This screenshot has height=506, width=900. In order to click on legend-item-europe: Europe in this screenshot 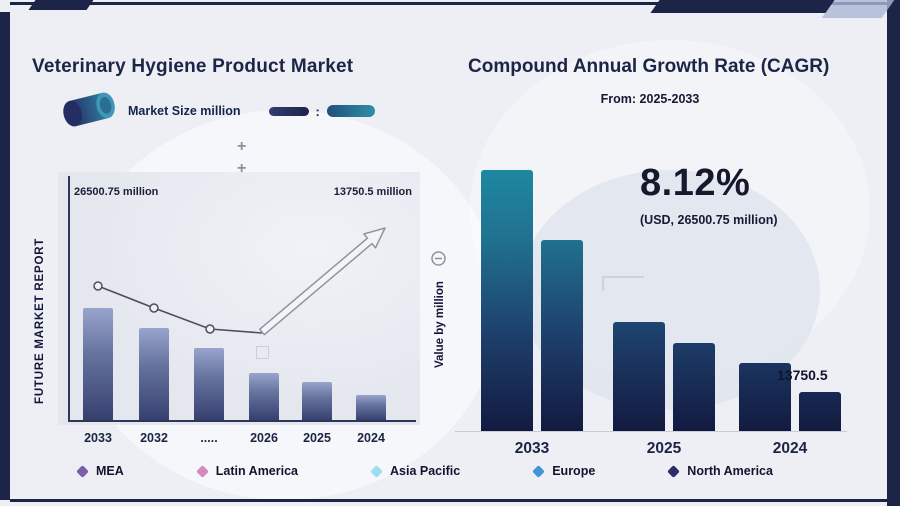, I will do `click(564, 471)`.